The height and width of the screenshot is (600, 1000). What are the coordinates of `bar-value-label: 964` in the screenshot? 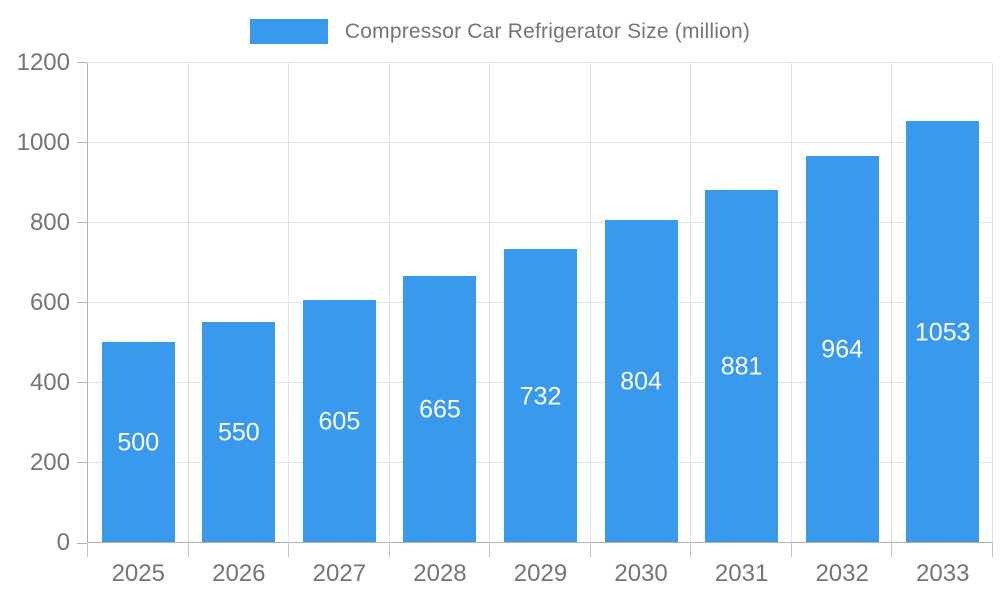 It's located at (842, 349).